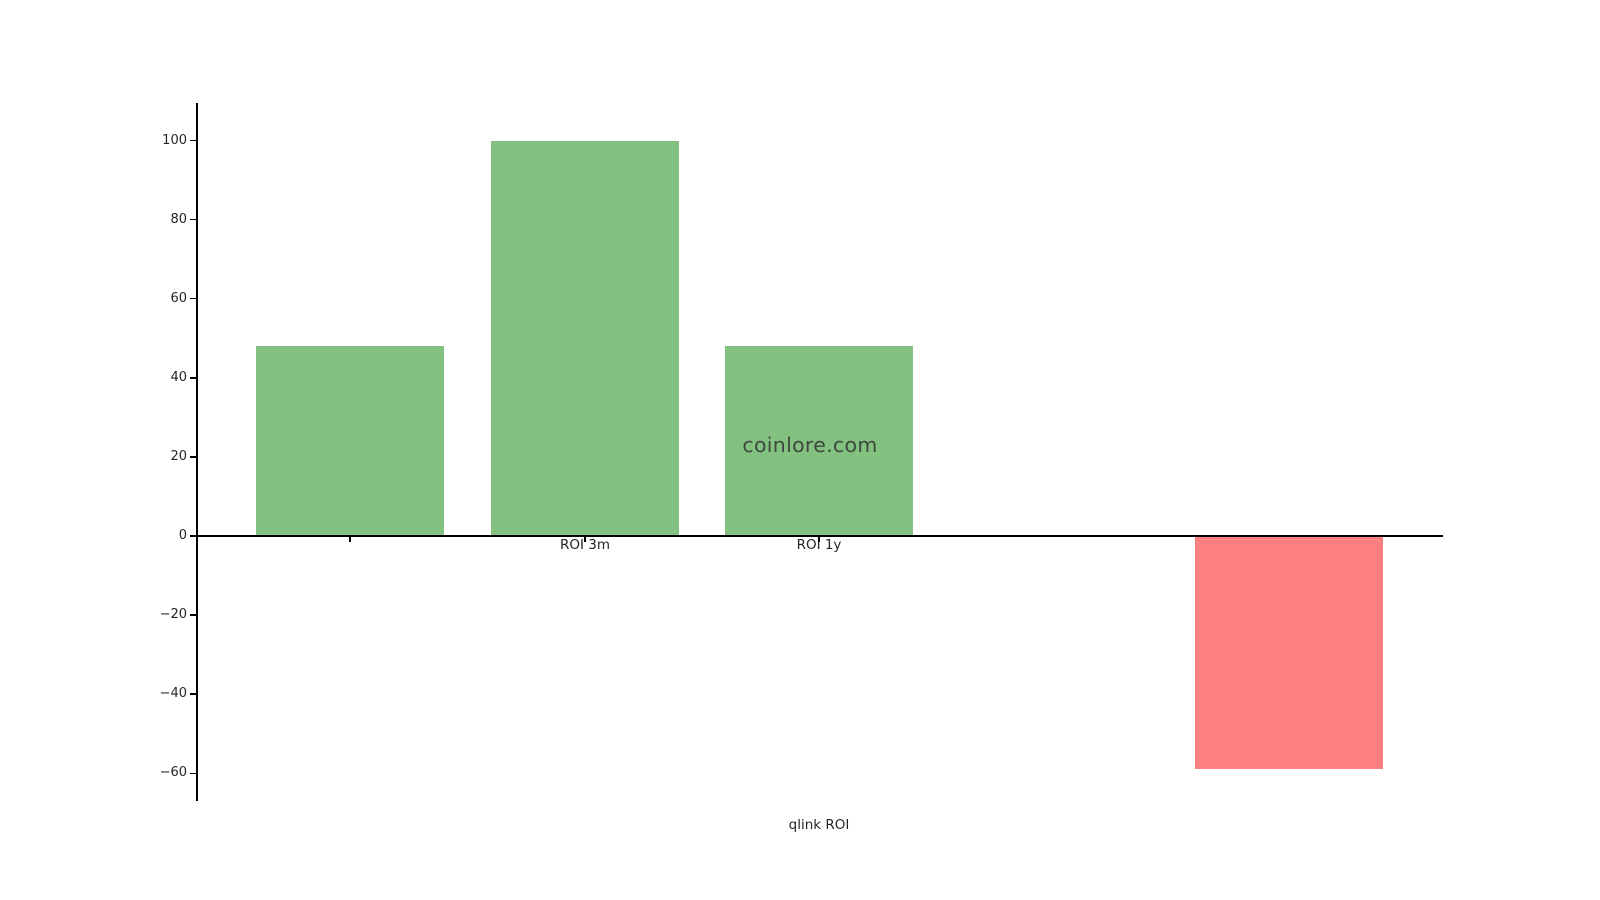 This screenshot has height=900, width=1600. Describe the element at coordinates (173, 773) in the screenshot. I see `y-tick-label: −60` at that location.